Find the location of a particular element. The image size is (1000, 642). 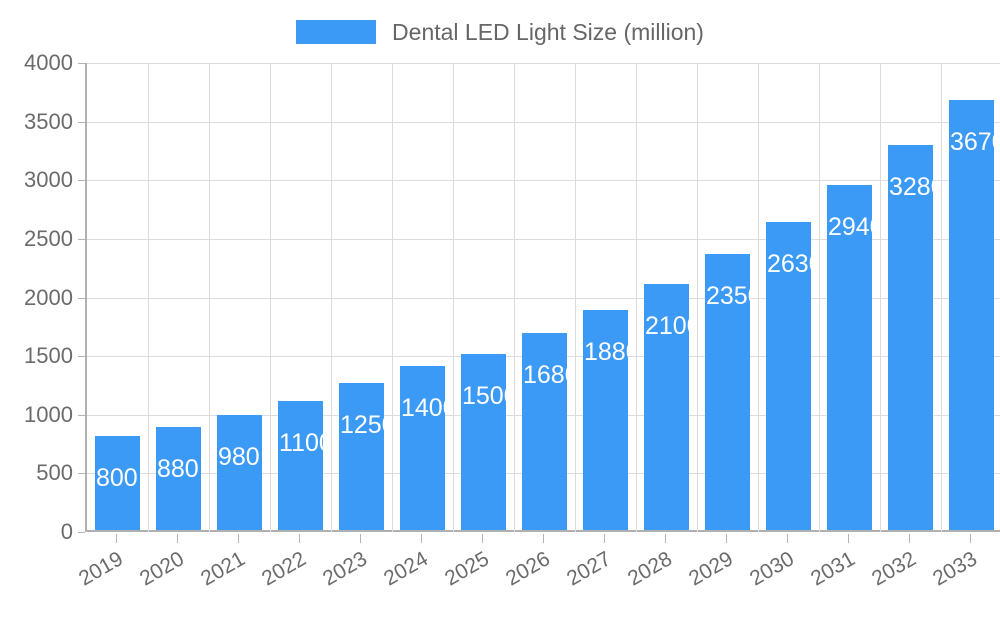

bar-value-label: 1250 is located at coordinates (362, 425).